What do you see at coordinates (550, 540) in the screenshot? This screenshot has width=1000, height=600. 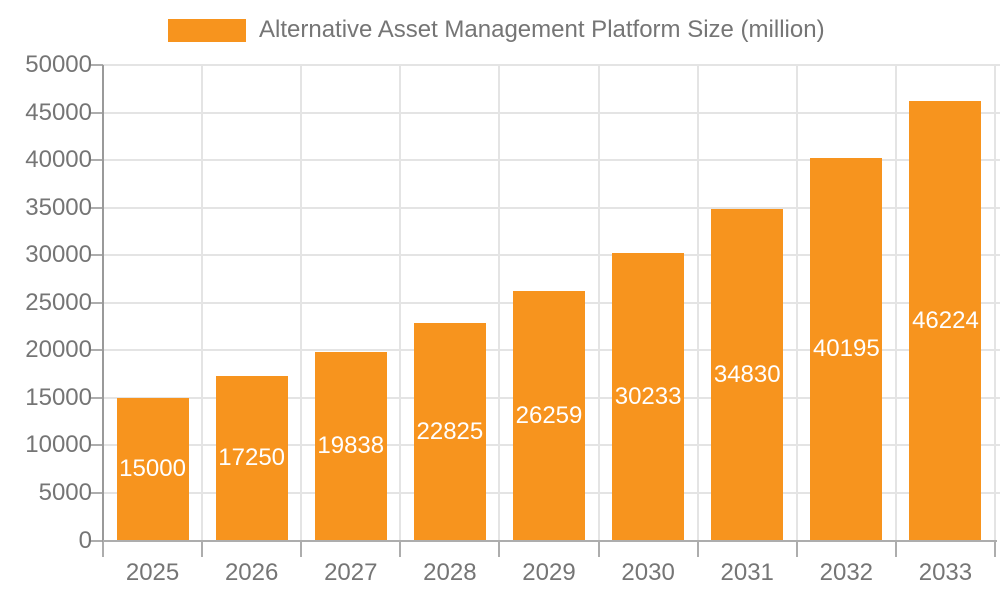 I see `x-axis-line` at bounding box center [550, 540].